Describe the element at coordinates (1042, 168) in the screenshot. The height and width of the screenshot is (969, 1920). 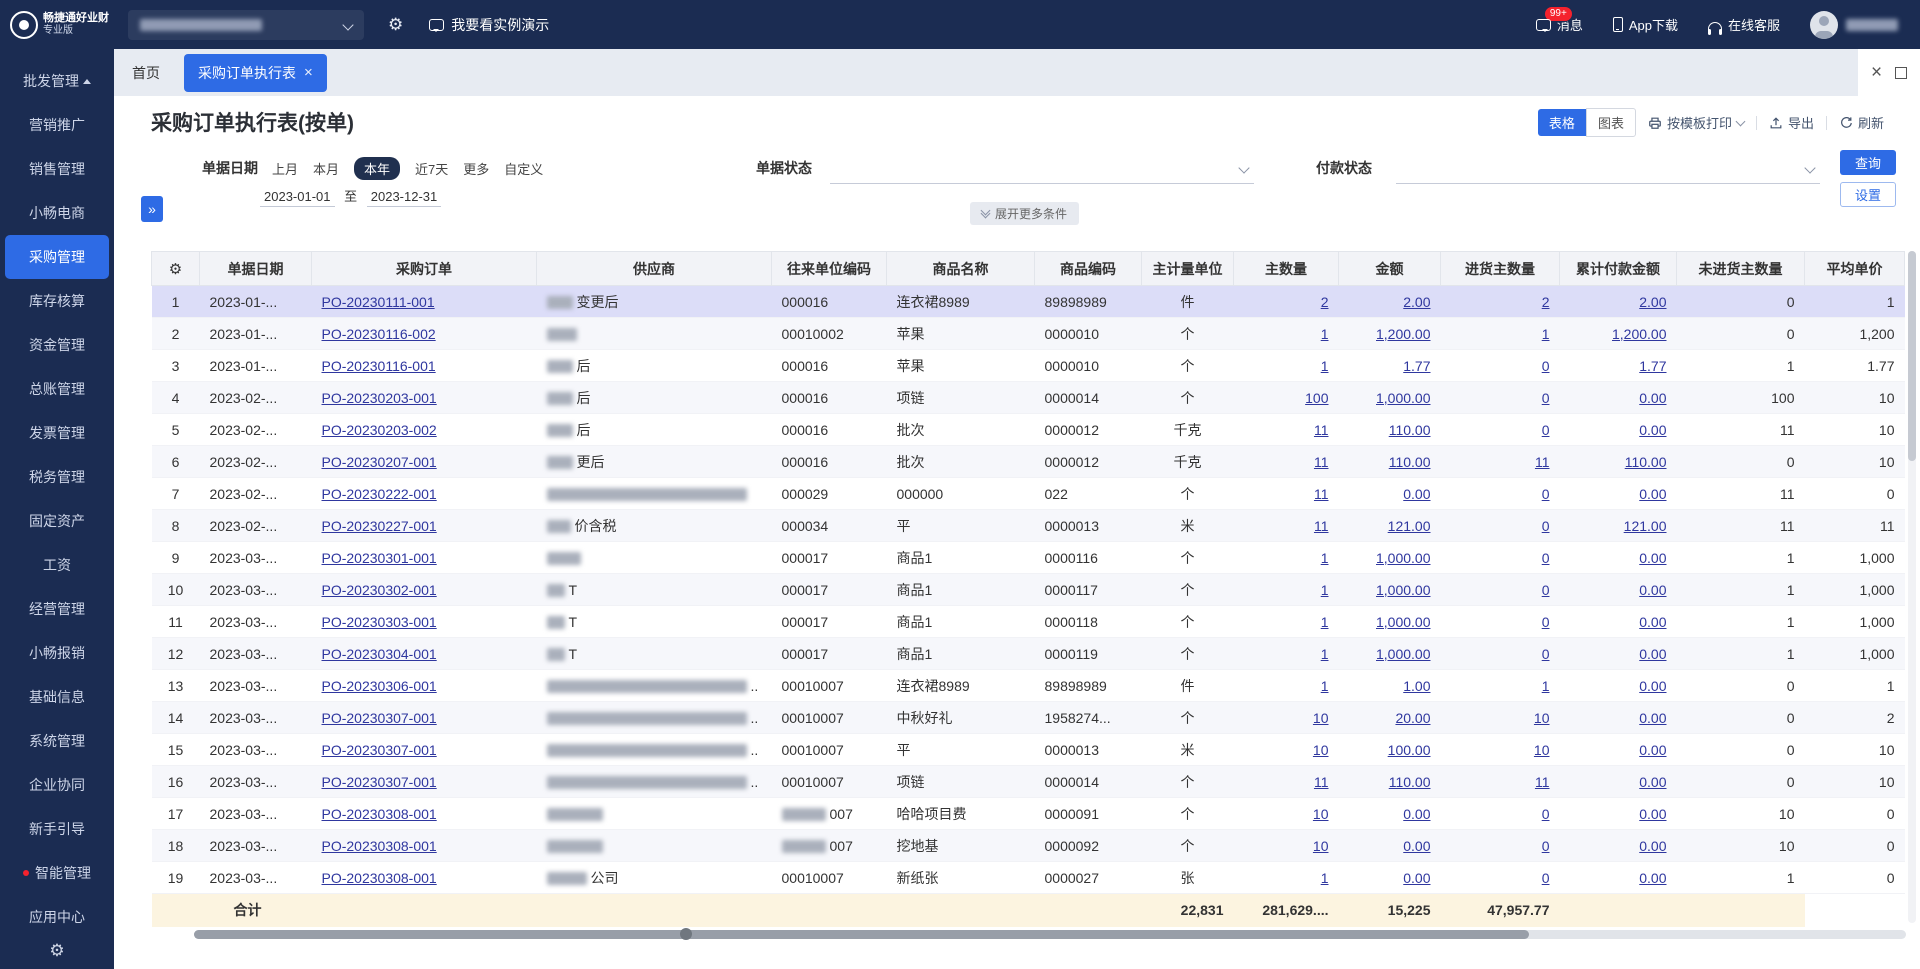
I see `doc-status-select` at that location.